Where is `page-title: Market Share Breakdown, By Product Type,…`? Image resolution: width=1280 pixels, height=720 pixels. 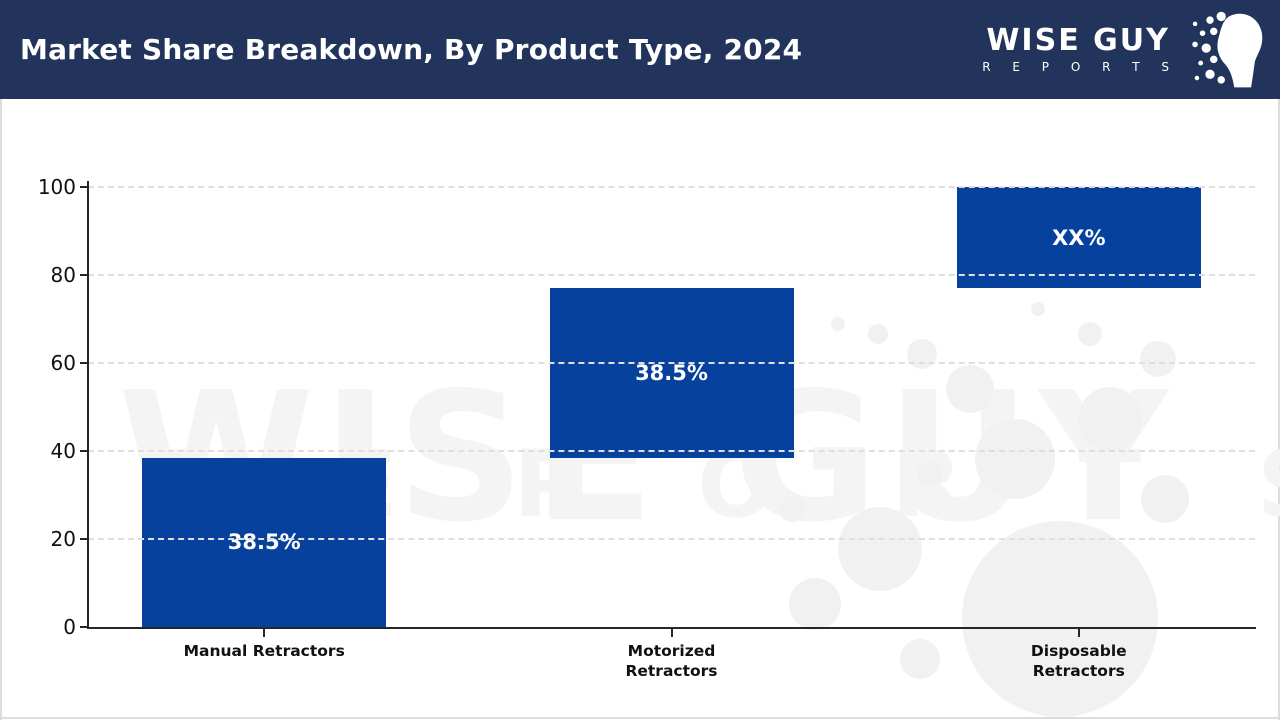 page-title: Market Share Breakdown, By Product Type,… is located at coordinates (411, 49).